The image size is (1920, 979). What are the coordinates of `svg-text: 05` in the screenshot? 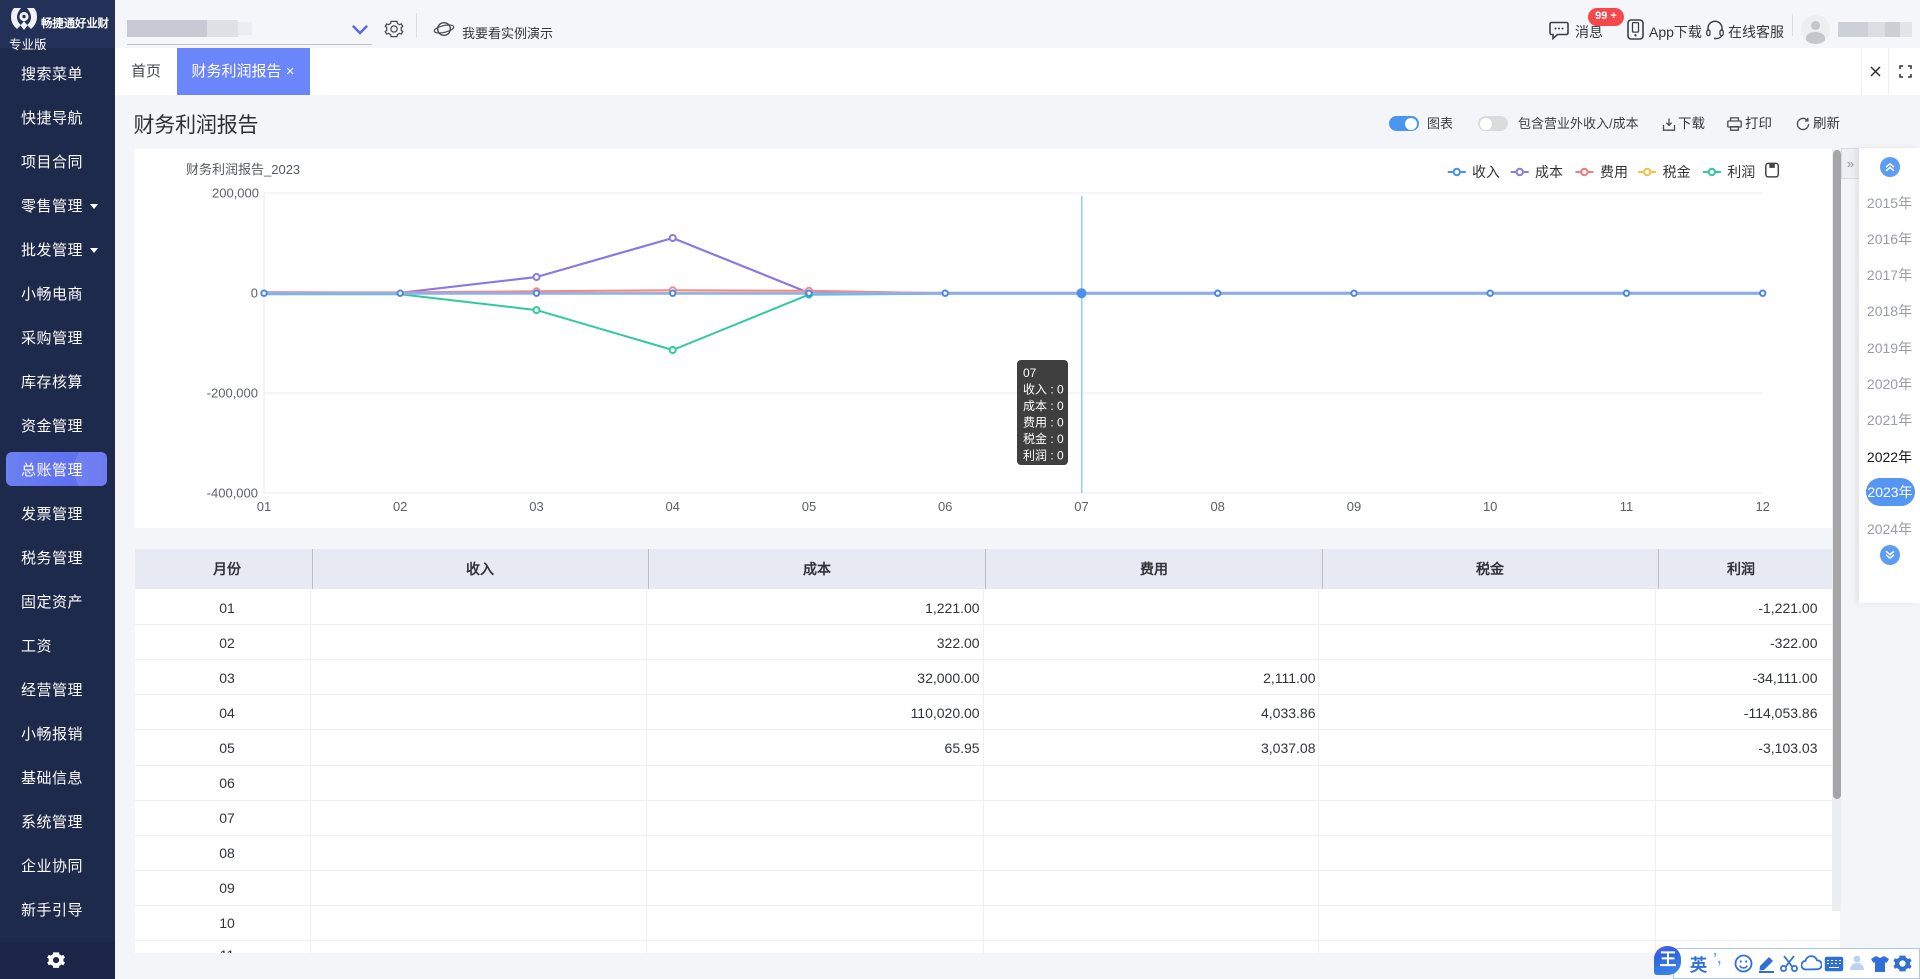 It's located at (809, 506).